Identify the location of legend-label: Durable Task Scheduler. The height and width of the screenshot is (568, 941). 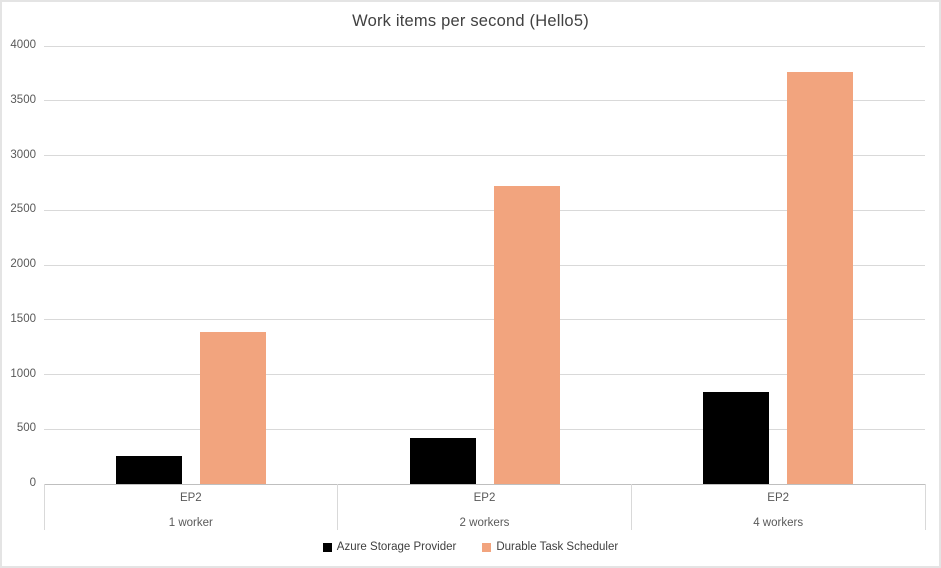
(557, 547).